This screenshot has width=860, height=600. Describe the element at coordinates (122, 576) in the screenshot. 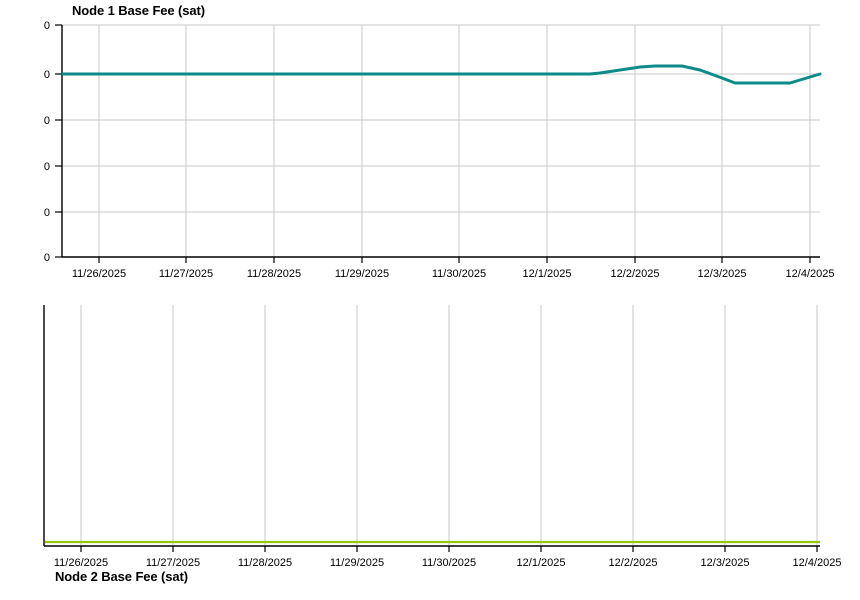

I see `chart-title-node-2: Node 2 Base Fee (sat)` at that location.